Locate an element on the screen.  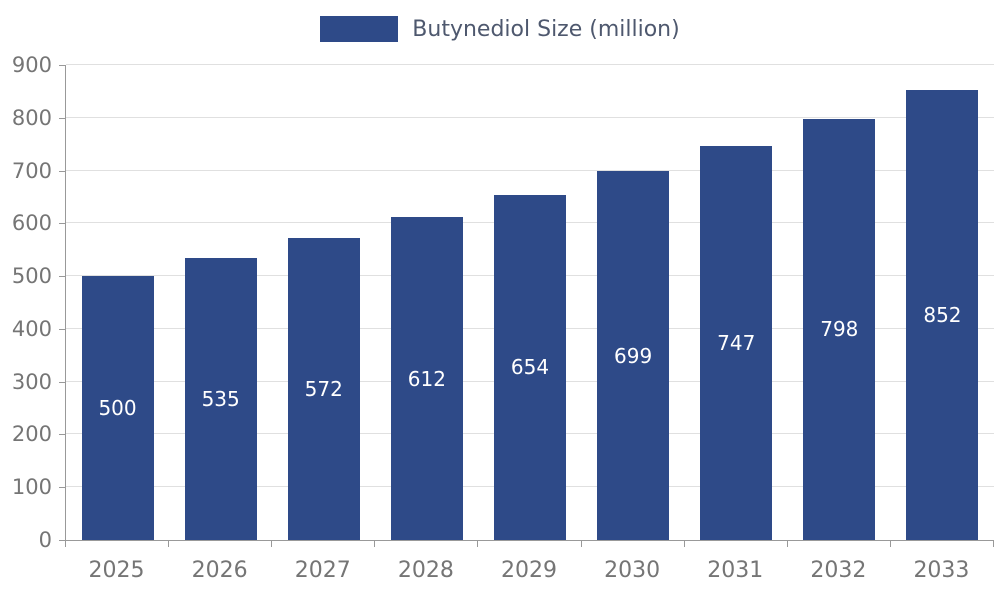
y-tick-label: 200 is located at coordinates (31, 434).